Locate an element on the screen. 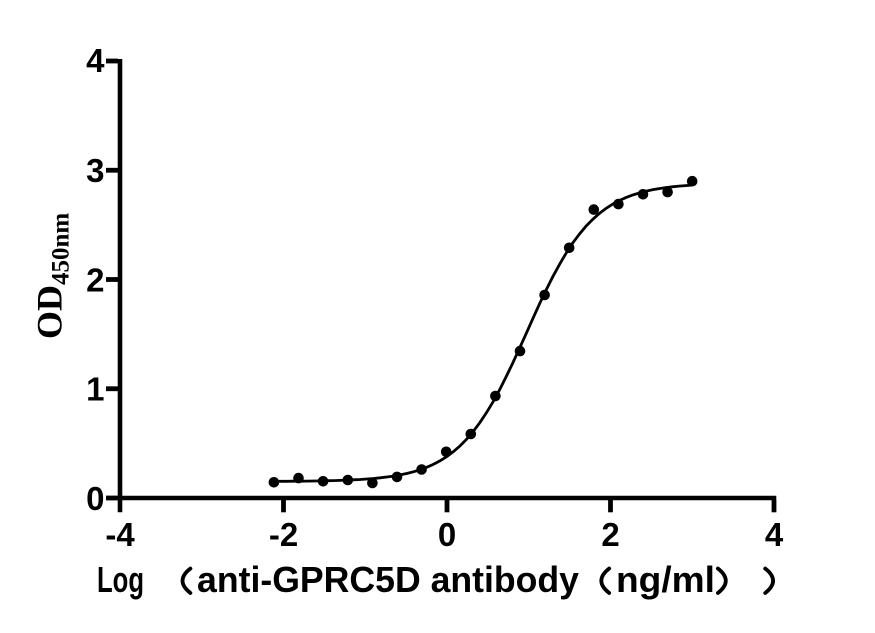  svg-text: ng/ml is located at coordinates (665, 579).